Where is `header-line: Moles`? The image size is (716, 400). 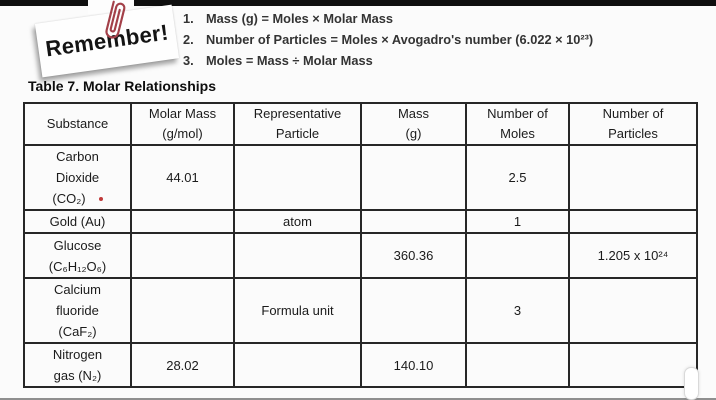
header-line: Moles is located at coordinates (517, 133).